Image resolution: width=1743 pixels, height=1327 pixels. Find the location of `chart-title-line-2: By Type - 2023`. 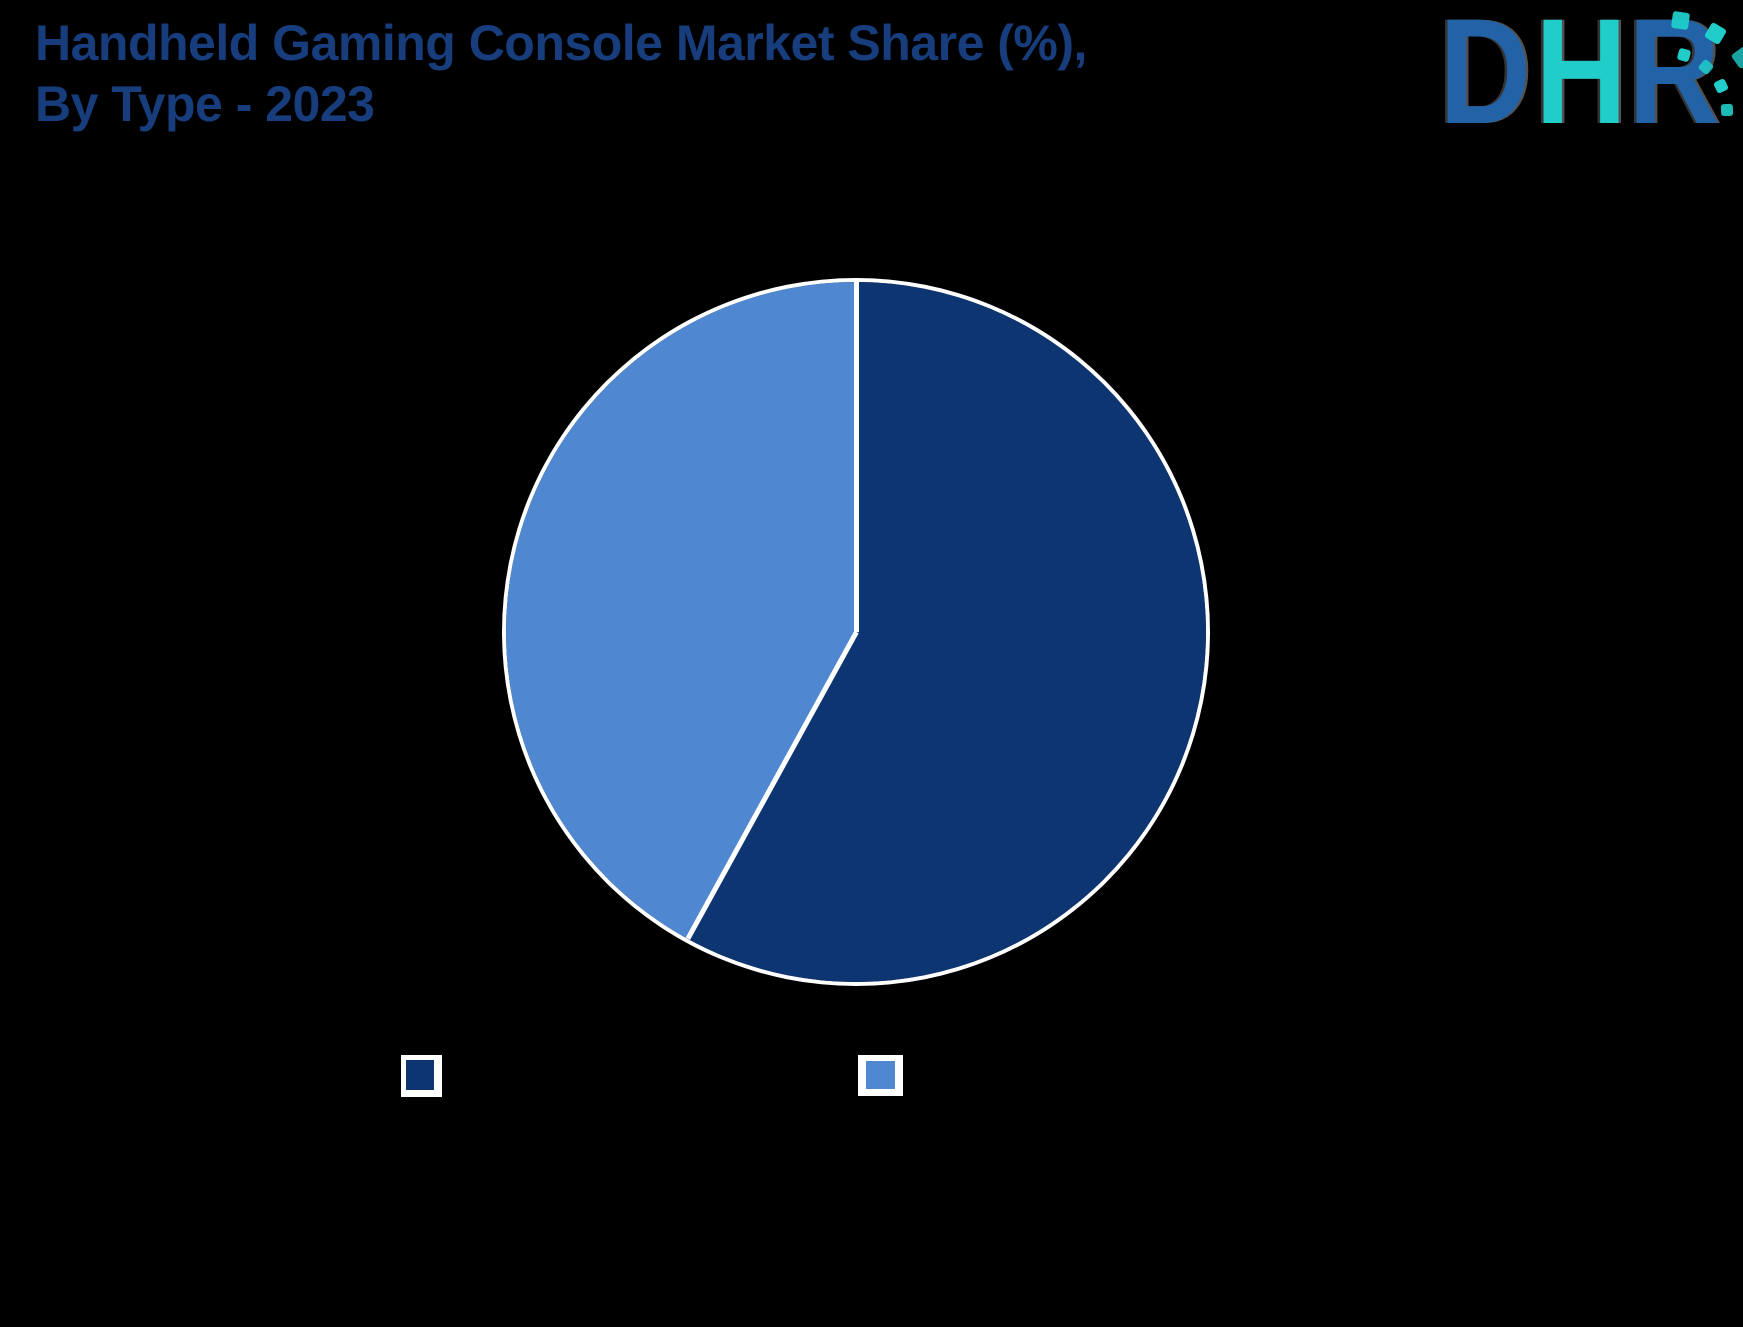

chart-title-line-2: By Type - 2023 is located at coordinates (205, 104).